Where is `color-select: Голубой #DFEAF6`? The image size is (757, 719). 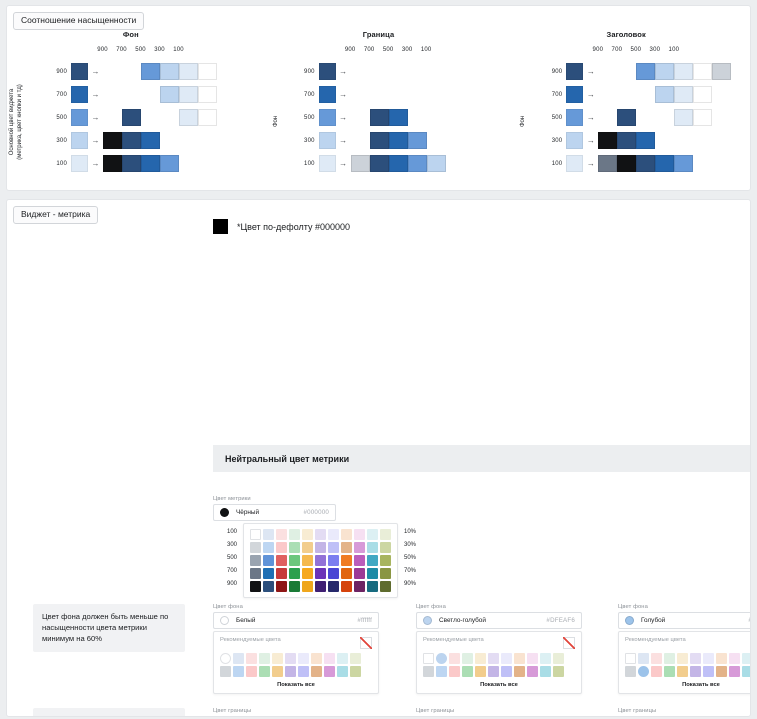 color-select: Голубой #DFEAF6 is located at coordinates (684, 620).